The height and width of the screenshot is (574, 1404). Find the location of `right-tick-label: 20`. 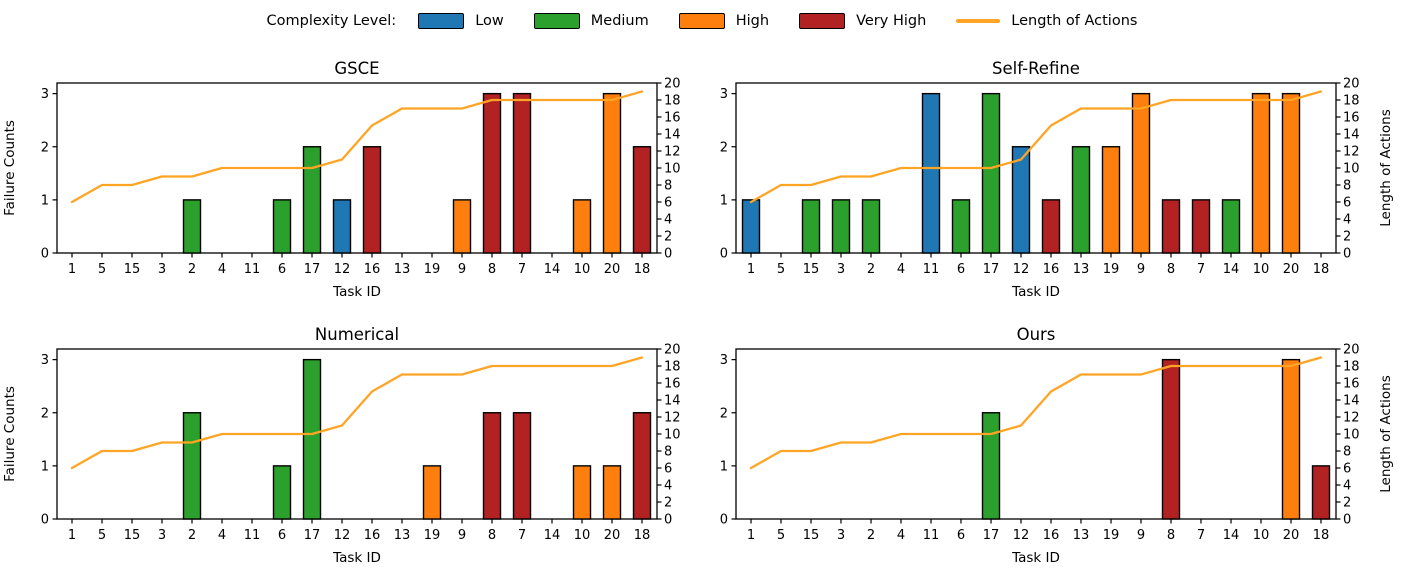

right-tick-label: 20 is located at coordinates (672, 350).